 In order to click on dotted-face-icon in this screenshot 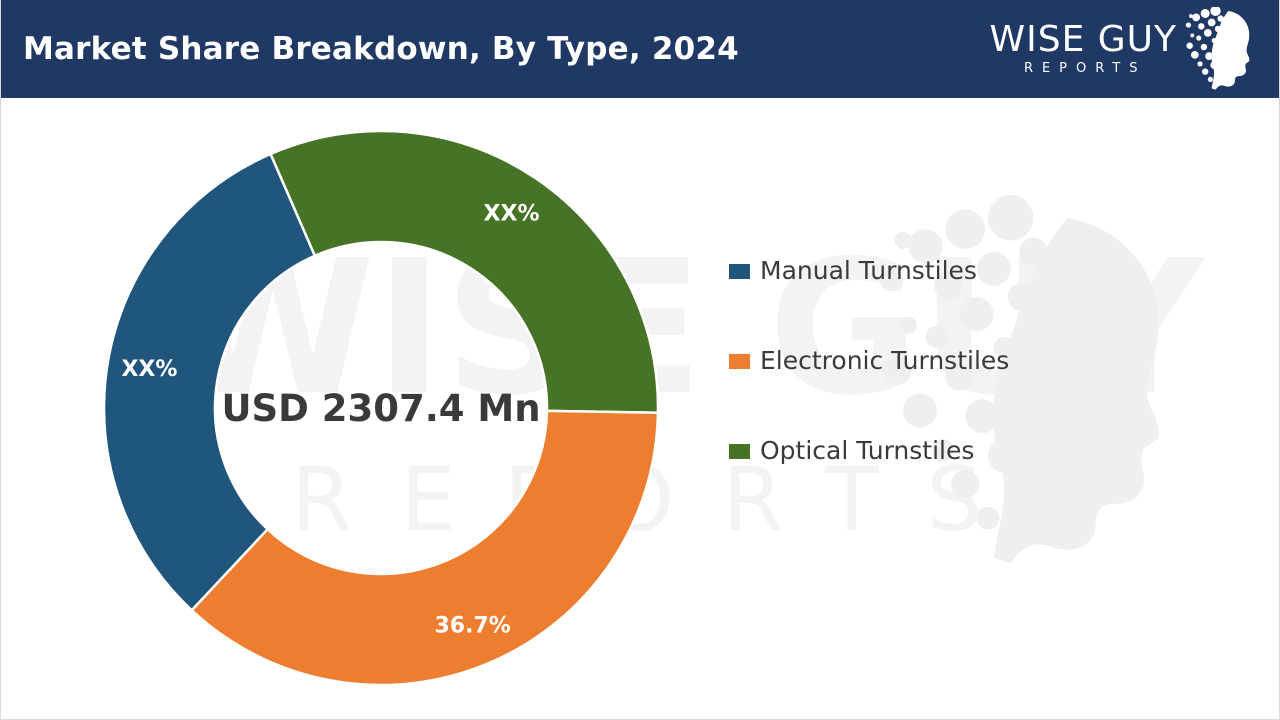, I will do `click(1217, 48)`.